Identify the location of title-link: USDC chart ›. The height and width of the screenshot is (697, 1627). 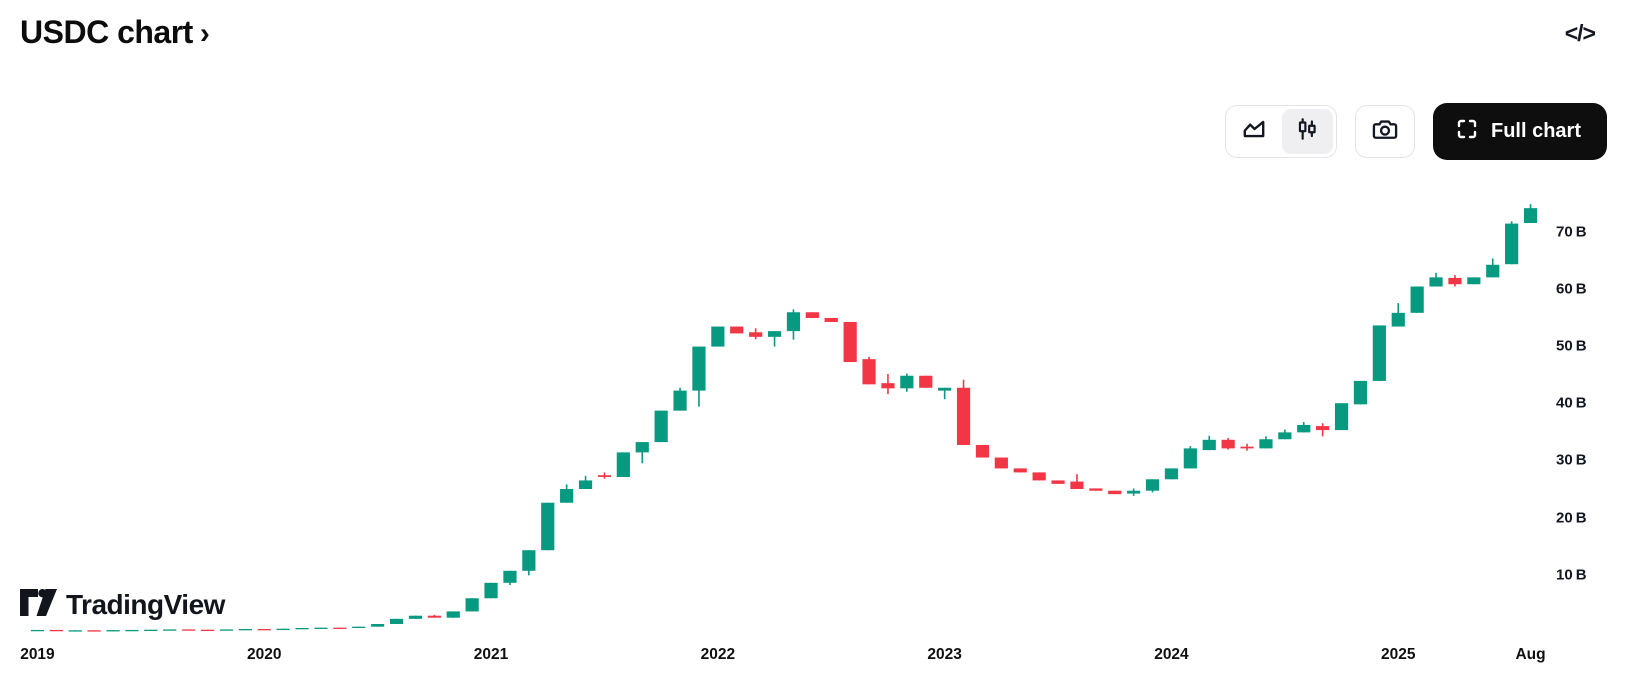
(115, 32).